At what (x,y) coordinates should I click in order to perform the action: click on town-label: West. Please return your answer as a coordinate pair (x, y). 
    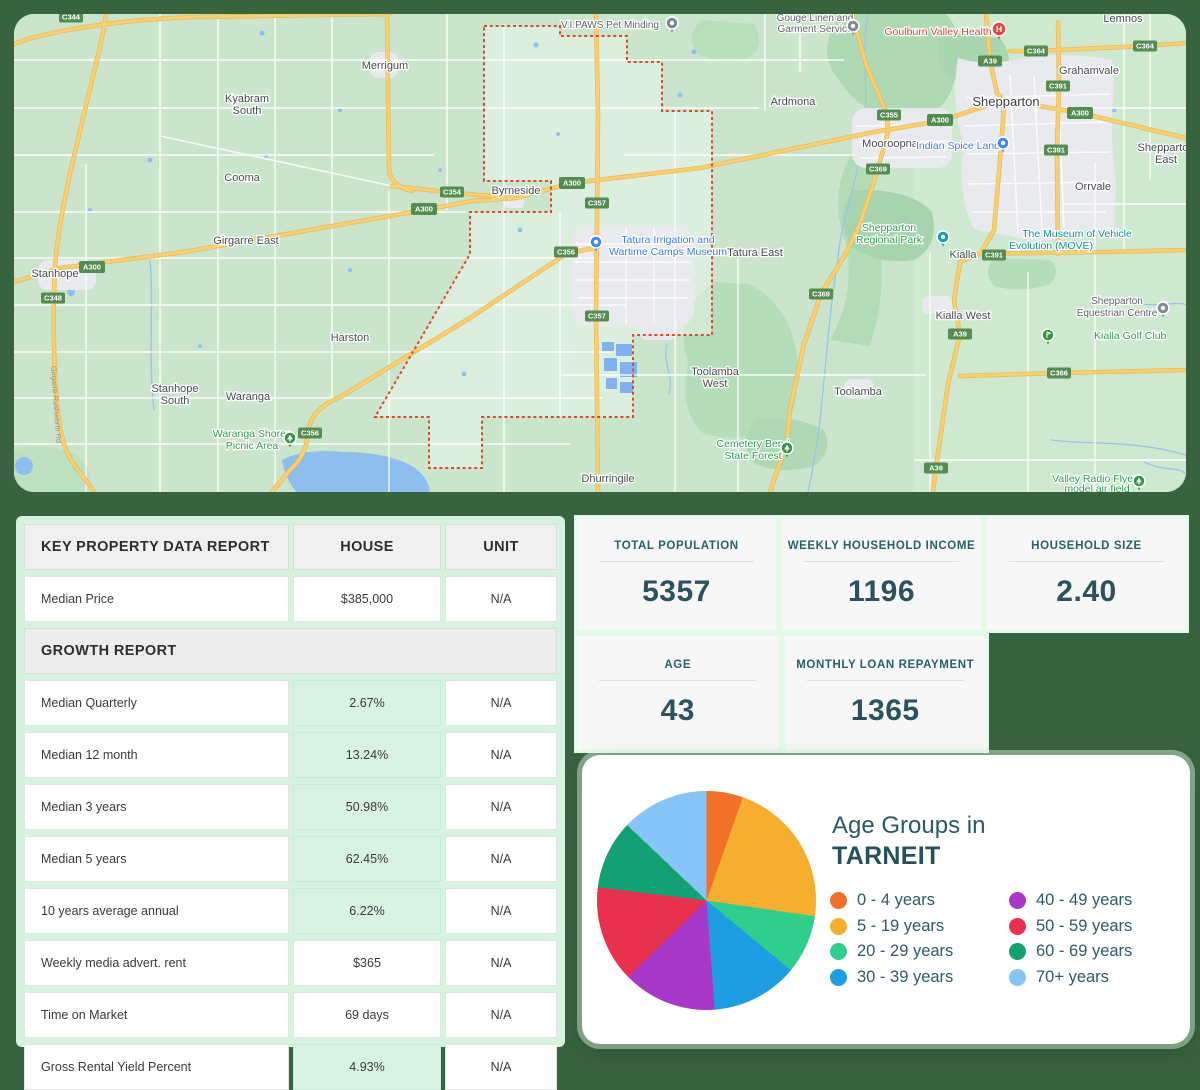
    Looking at the image, I should click on (715, 384).